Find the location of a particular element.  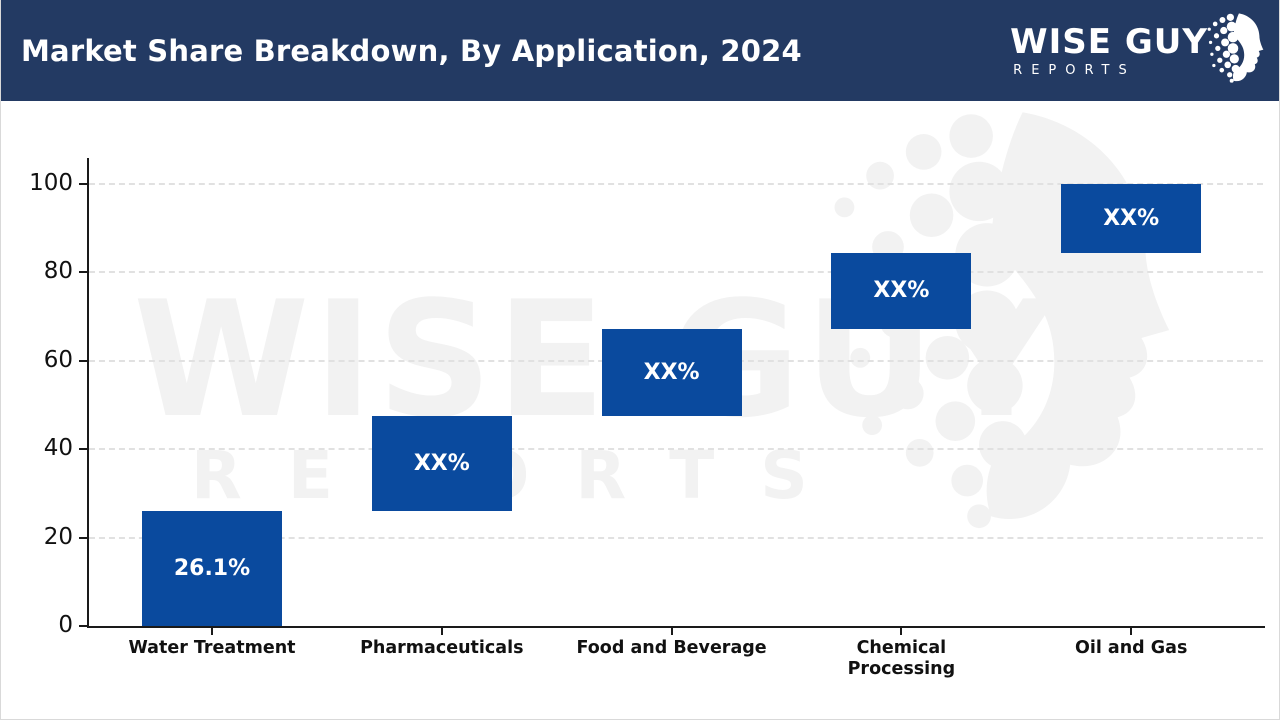

y-axis-label-0: 0 is located at coordinates (65, 625).